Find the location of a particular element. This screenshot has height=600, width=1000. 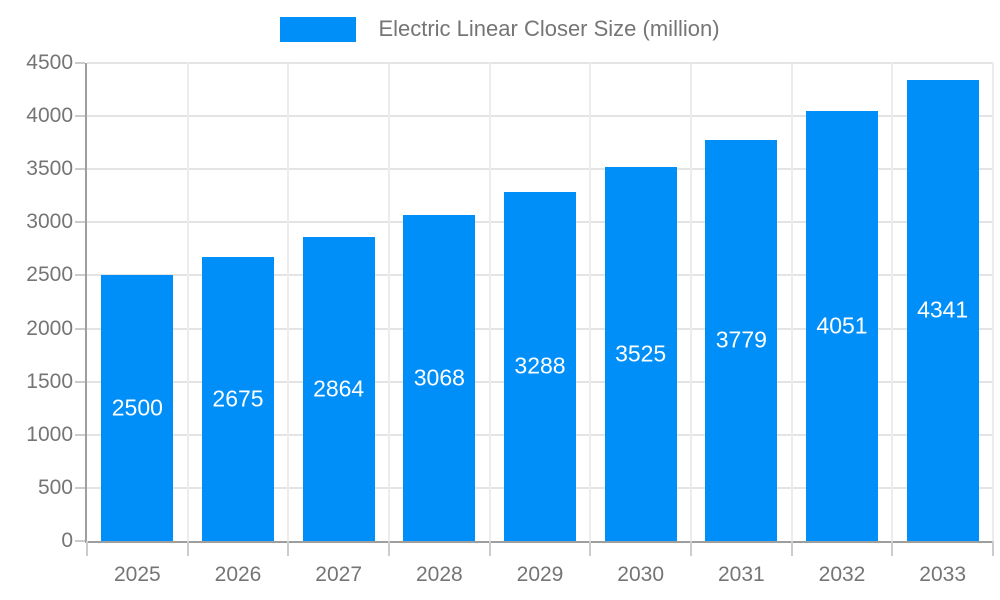

bar-value-label: 3288 is located at coordinates (540, 365).